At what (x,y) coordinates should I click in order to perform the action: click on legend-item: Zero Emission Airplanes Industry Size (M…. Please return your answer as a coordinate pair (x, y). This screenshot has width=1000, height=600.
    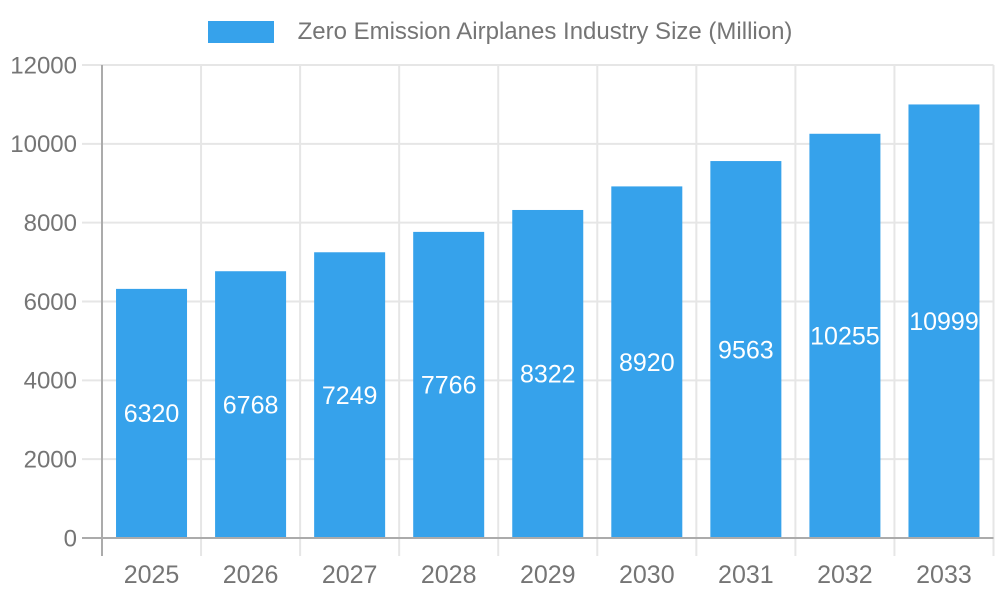
    Looking at the image, I should click on (500, 32).